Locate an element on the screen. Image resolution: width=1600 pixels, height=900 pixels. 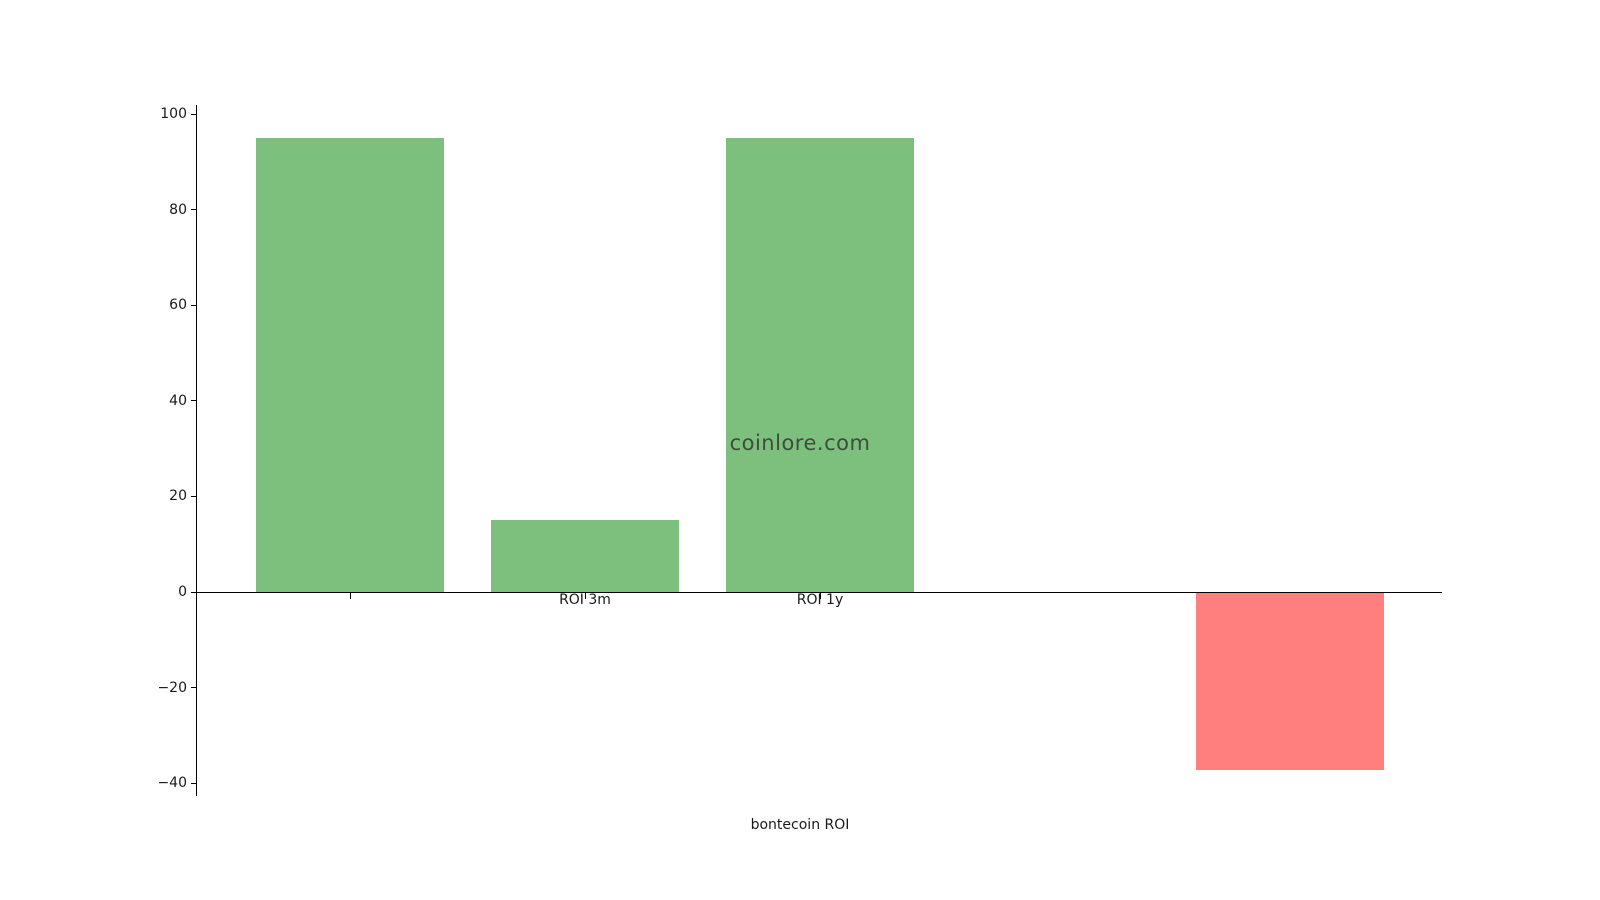
y-tick-label: −40 is located at coordinates (172, 783).